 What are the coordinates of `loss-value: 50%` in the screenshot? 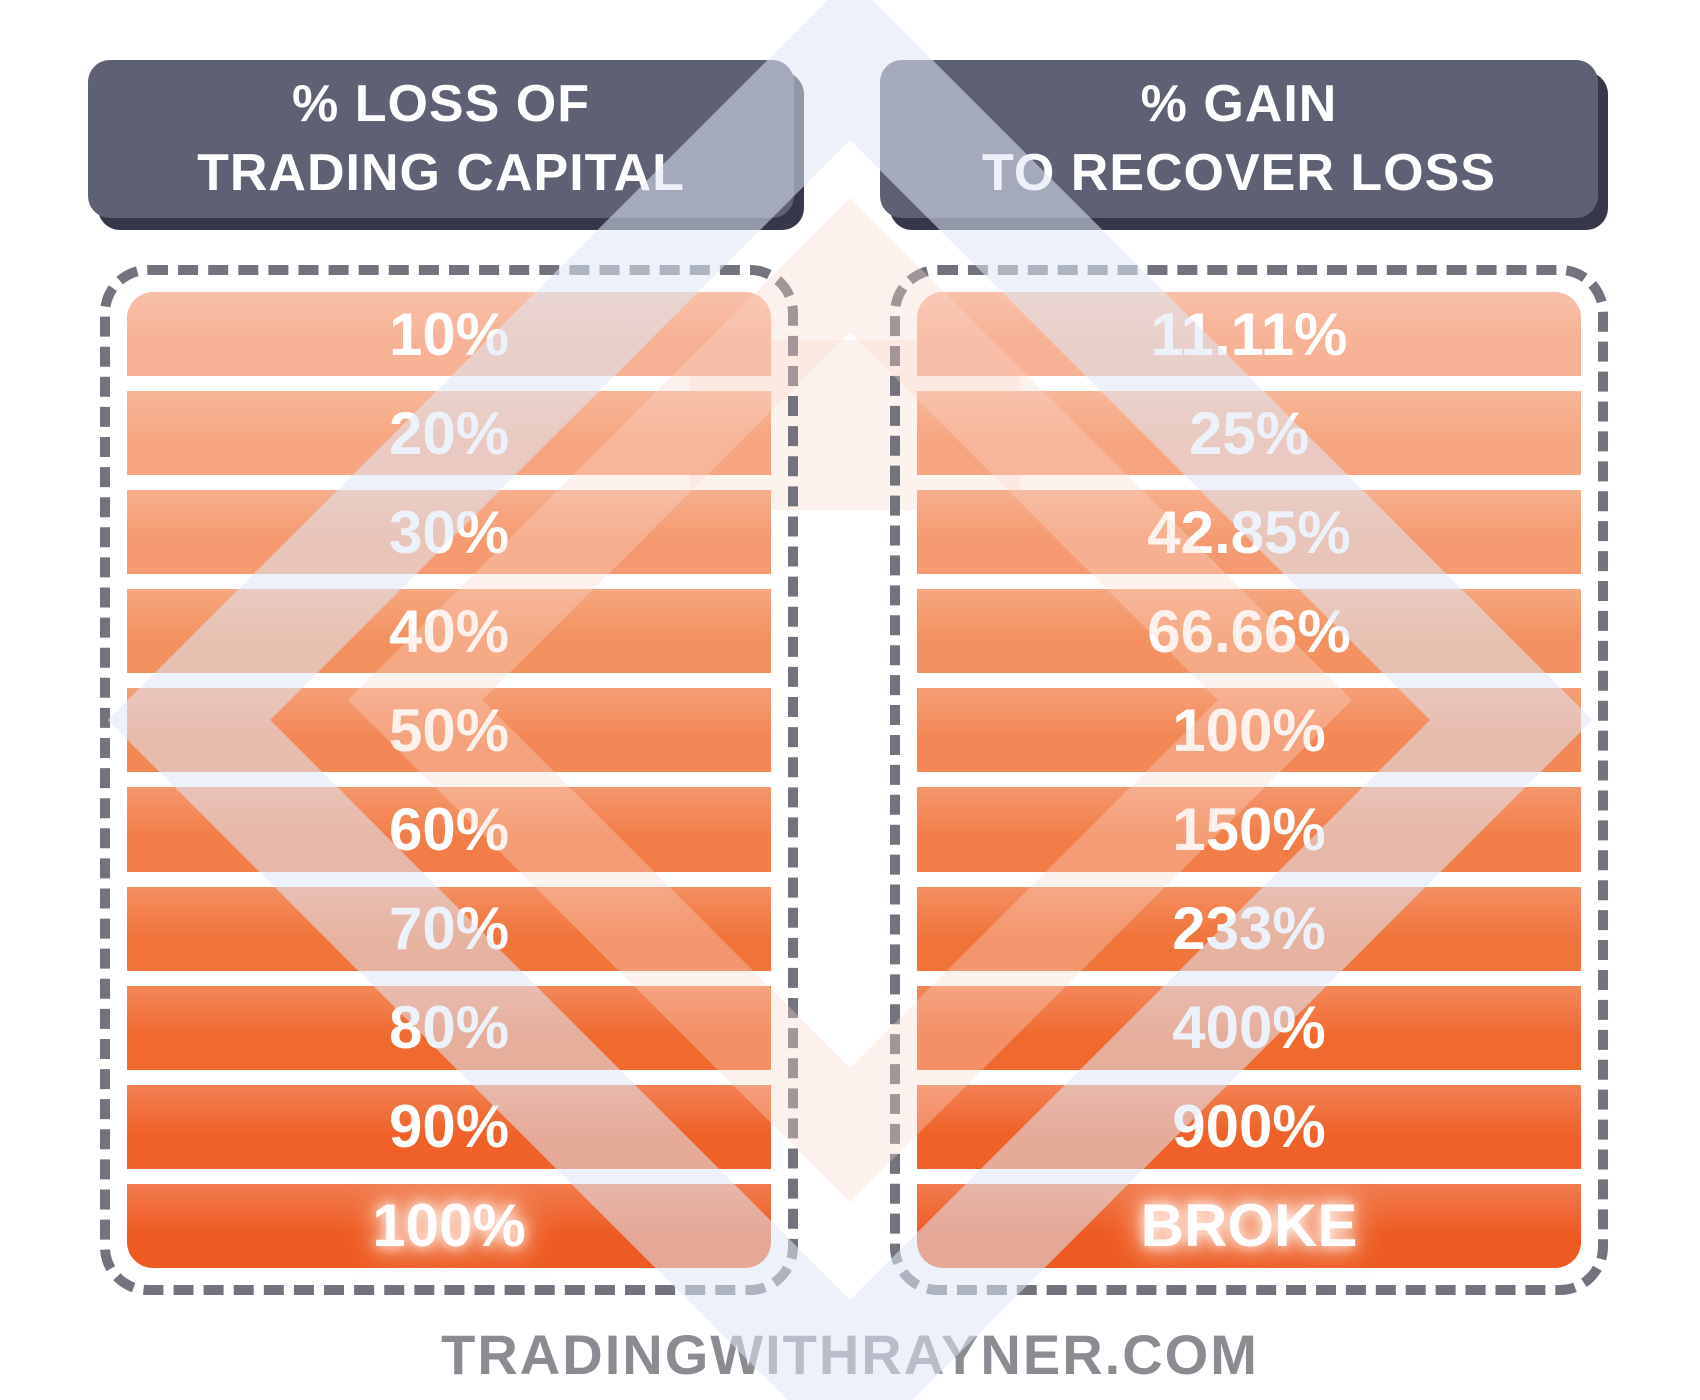 It's located at (449, 730).